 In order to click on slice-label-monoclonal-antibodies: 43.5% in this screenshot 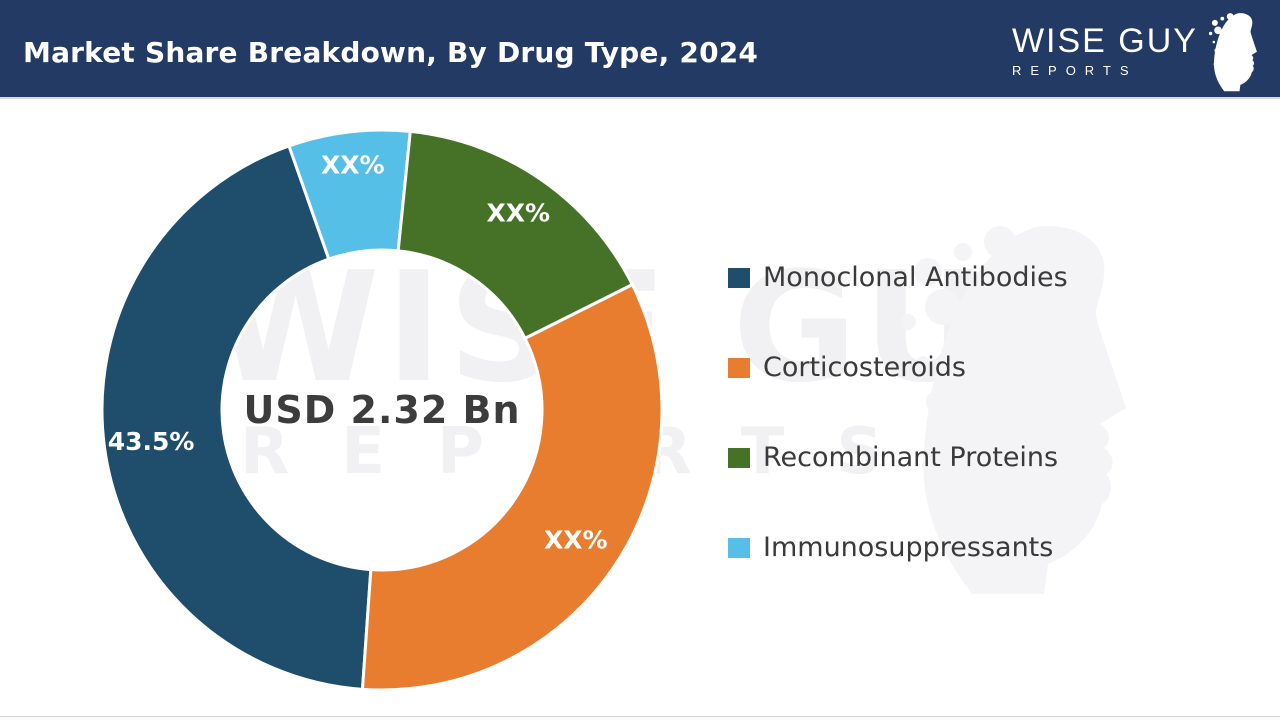, I will do `click(151, 441)`.